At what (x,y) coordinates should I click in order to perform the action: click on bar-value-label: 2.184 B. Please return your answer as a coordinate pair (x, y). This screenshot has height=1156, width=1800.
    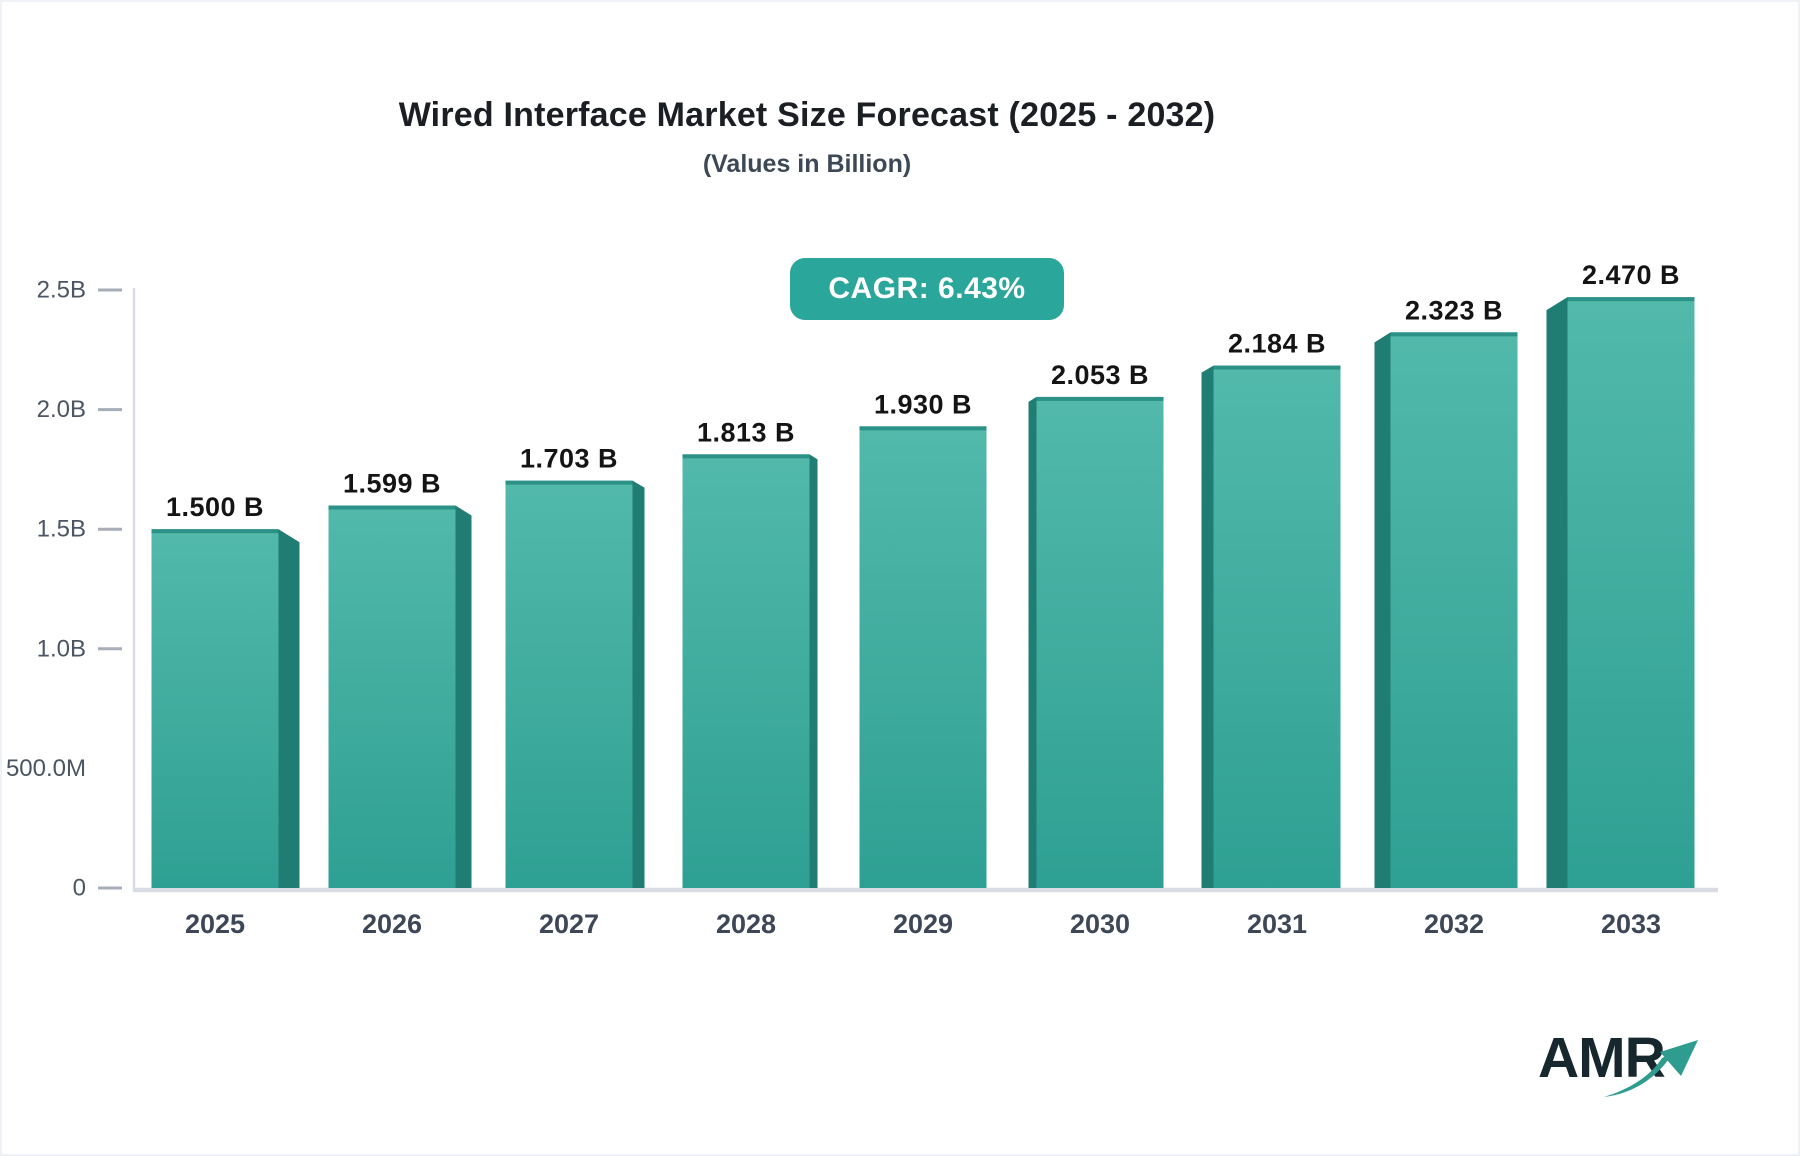
    Looking at the image, I should click on (1277, 344).